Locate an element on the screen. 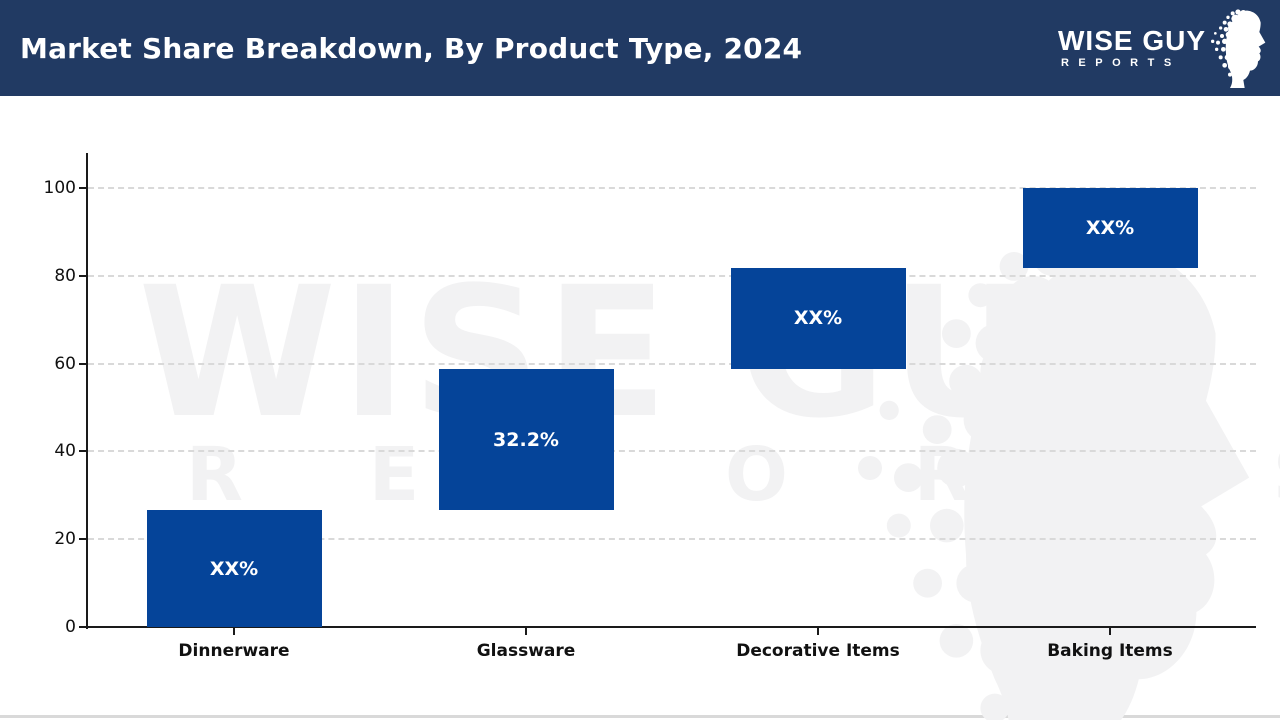 The height and width of the screenshot is (720, 1280). x-axis-category-label: Baking Items is located at coordinates (1110, 651).